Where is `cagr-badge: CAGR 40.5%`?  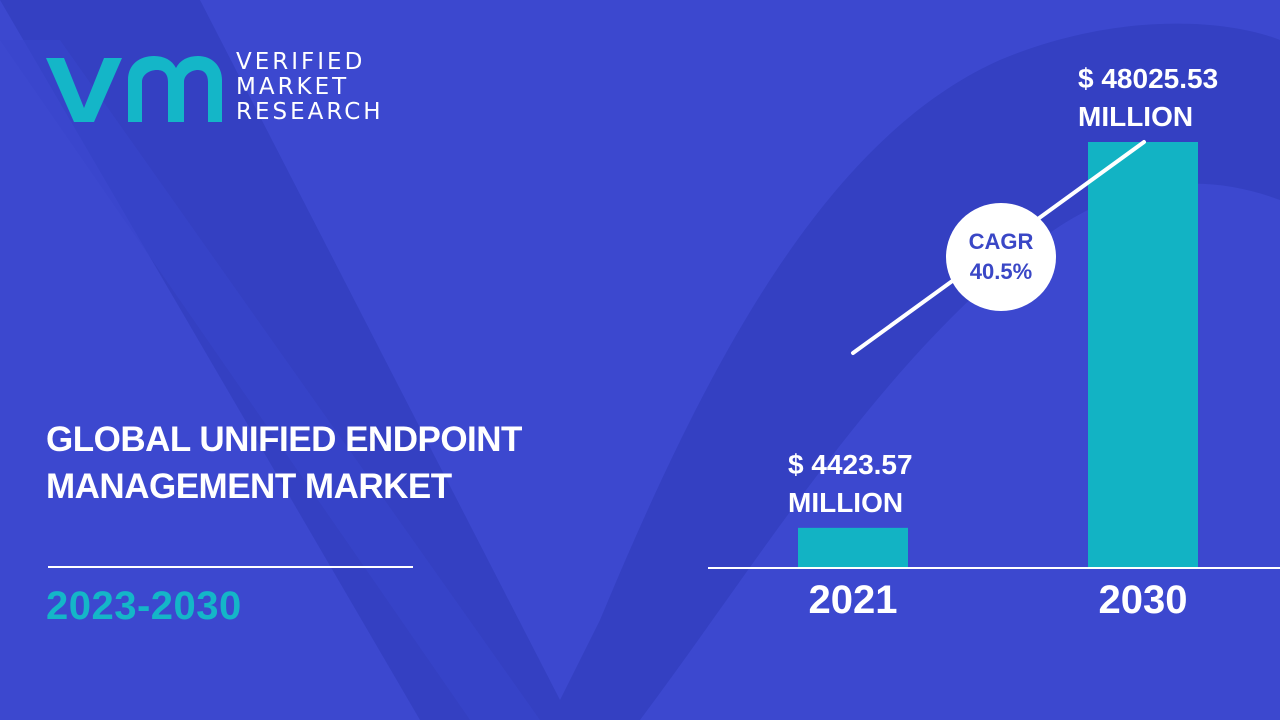
cagr-badge: CAGR 40.5% is located at coordinates (1001, 257).